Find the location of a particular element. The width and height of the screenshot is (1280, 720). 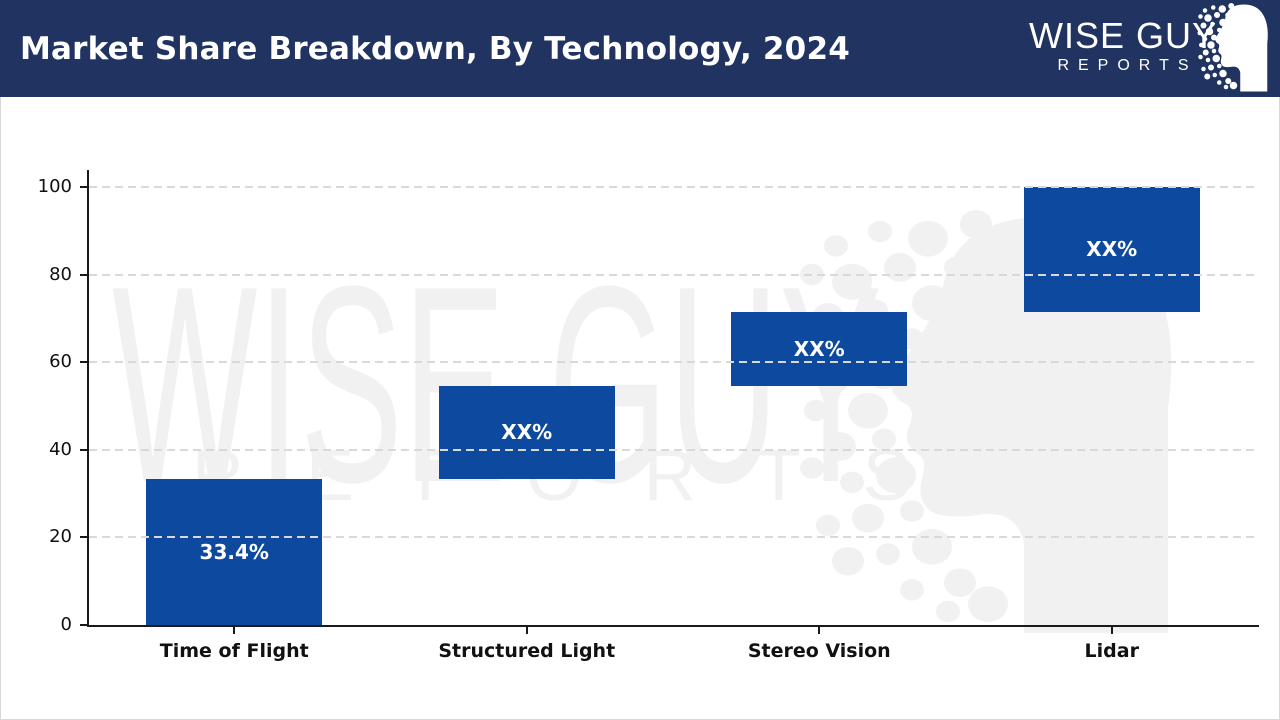

x-category-label: Structured Light is located at coordinates (527, 651).